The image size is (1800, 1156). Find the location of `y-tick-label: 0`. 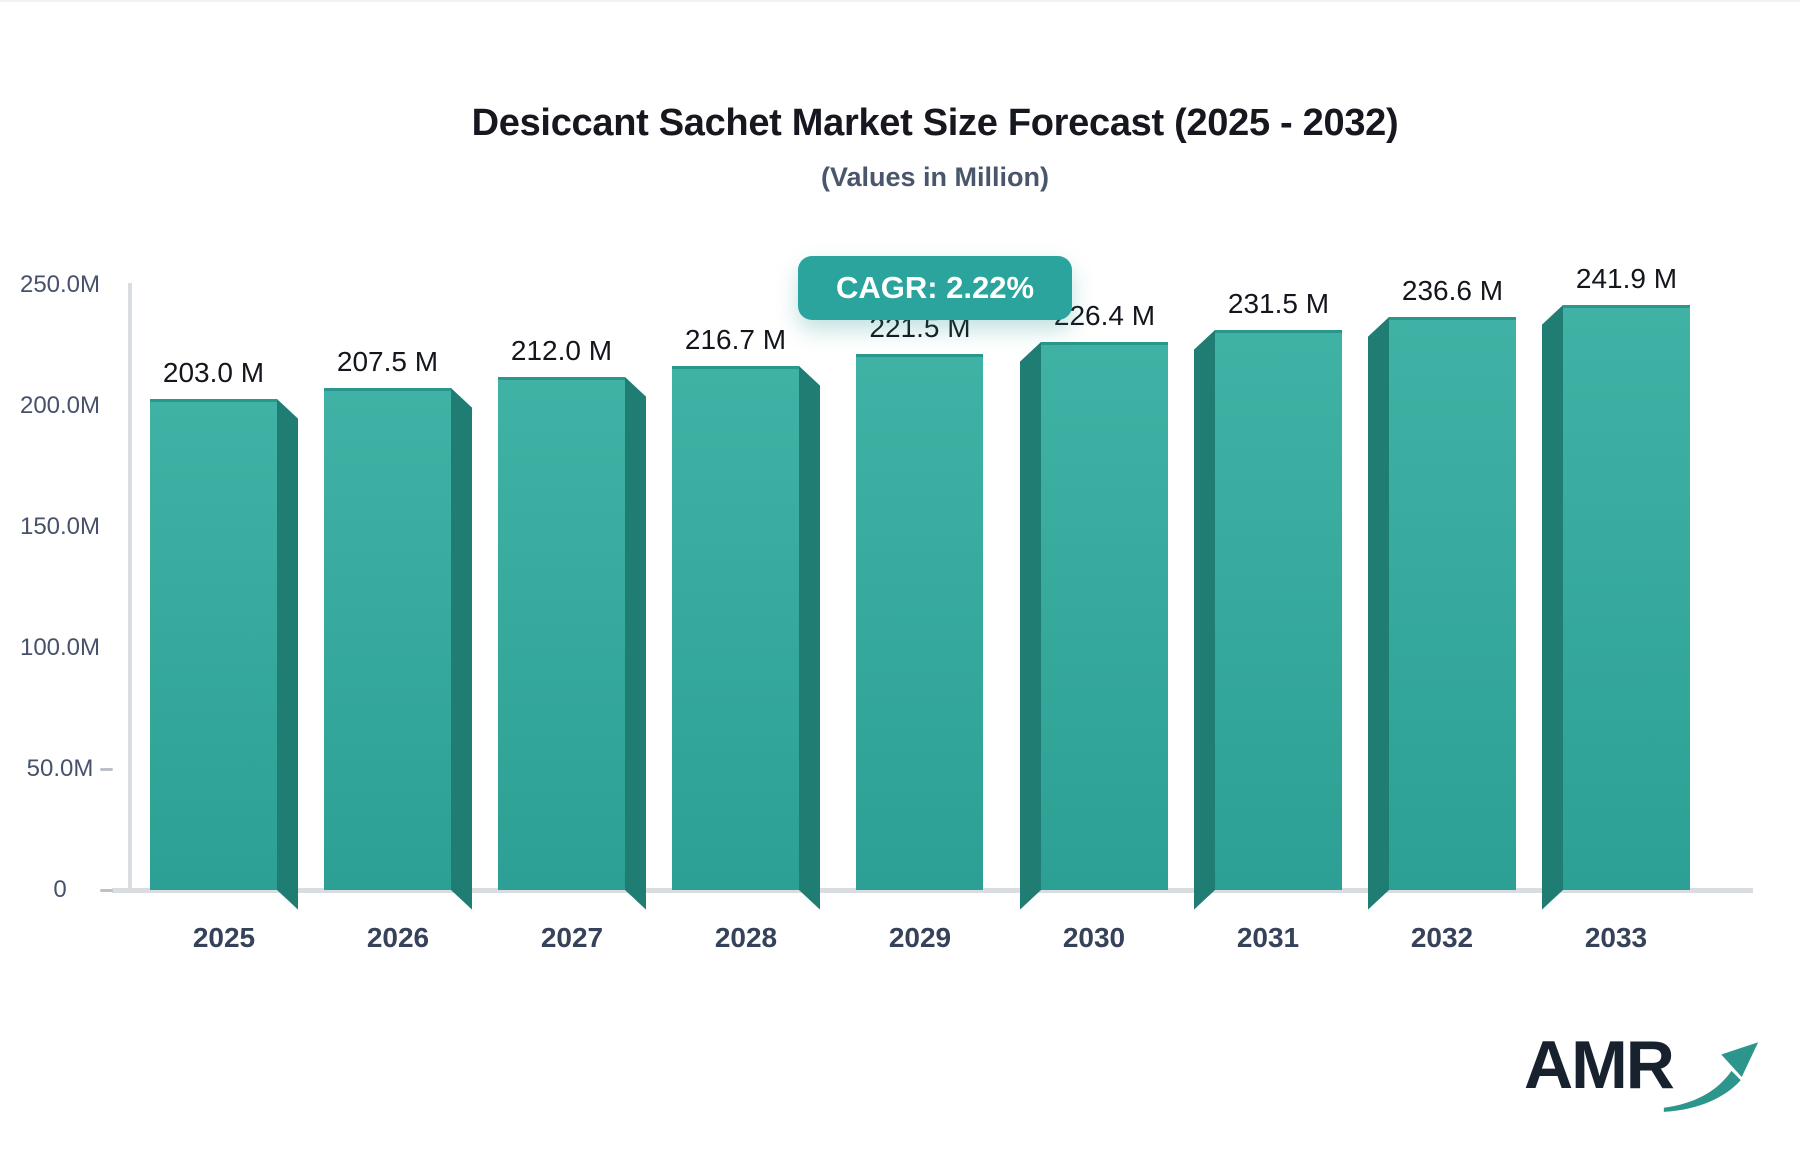

y-tick-label: 0 is located at coordinates (60, 889).